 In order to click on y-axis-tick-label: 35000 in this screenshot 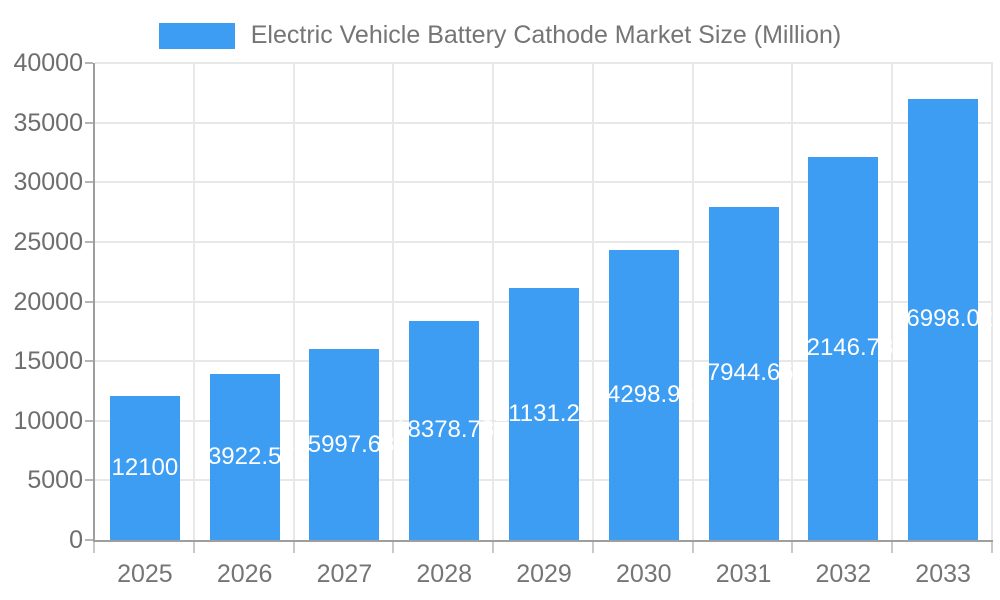, I will do `click(48, 122)`.